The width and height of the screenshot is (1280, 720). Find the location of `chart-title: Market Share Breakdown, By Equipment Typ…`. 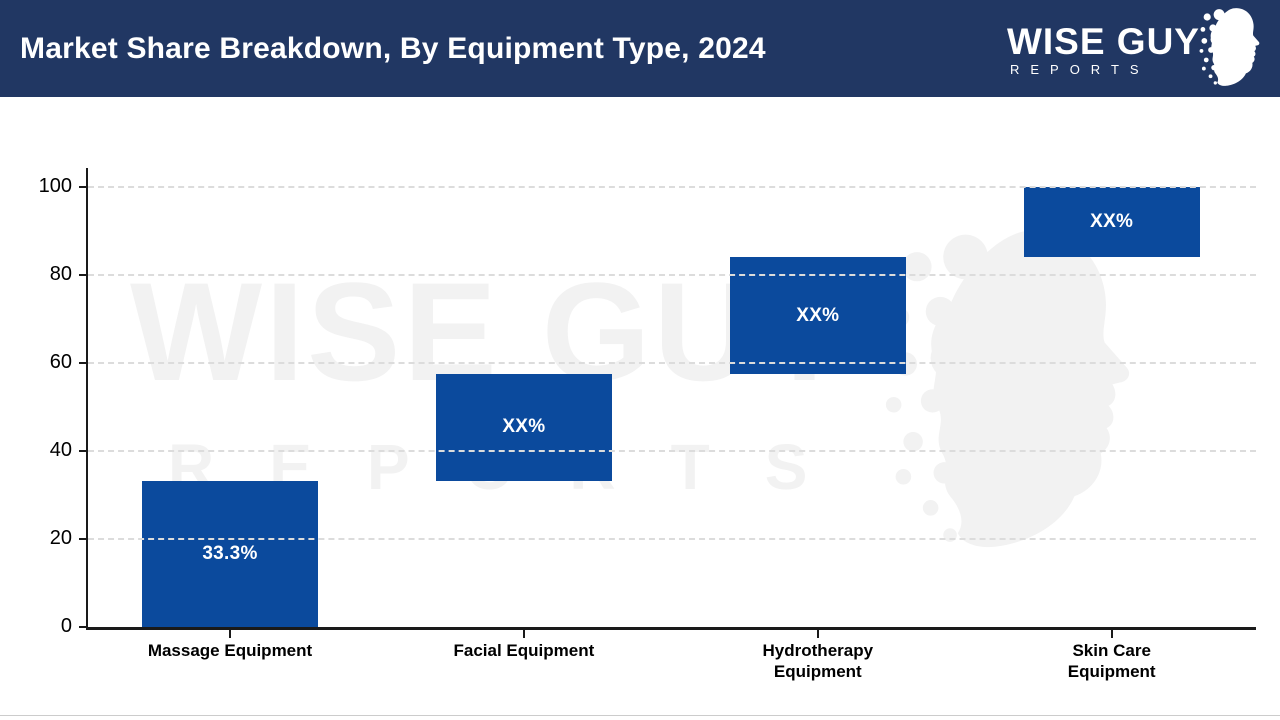

chart-title: Market Share Breakdown, By Equipment Typ… is located at coordinates (393, 48).